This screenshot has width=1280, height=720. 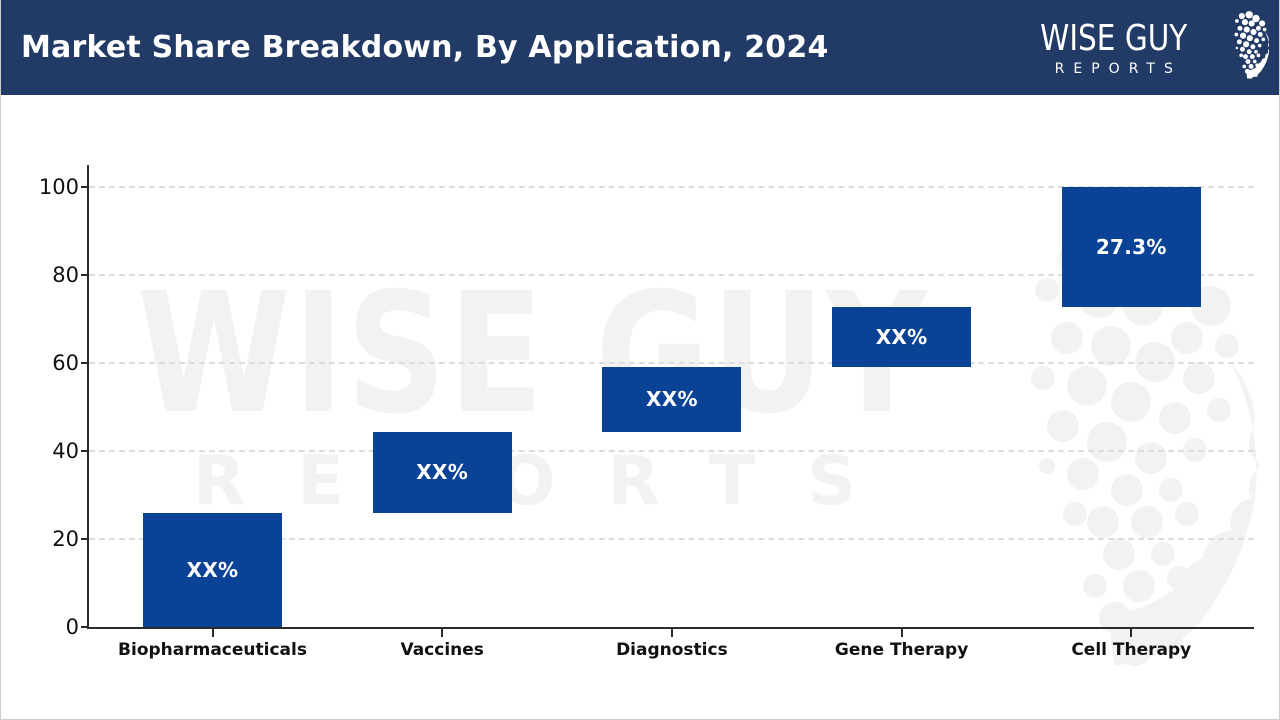 I want to click on bar-diagnostics: XX%, so click(x=672, y=399).